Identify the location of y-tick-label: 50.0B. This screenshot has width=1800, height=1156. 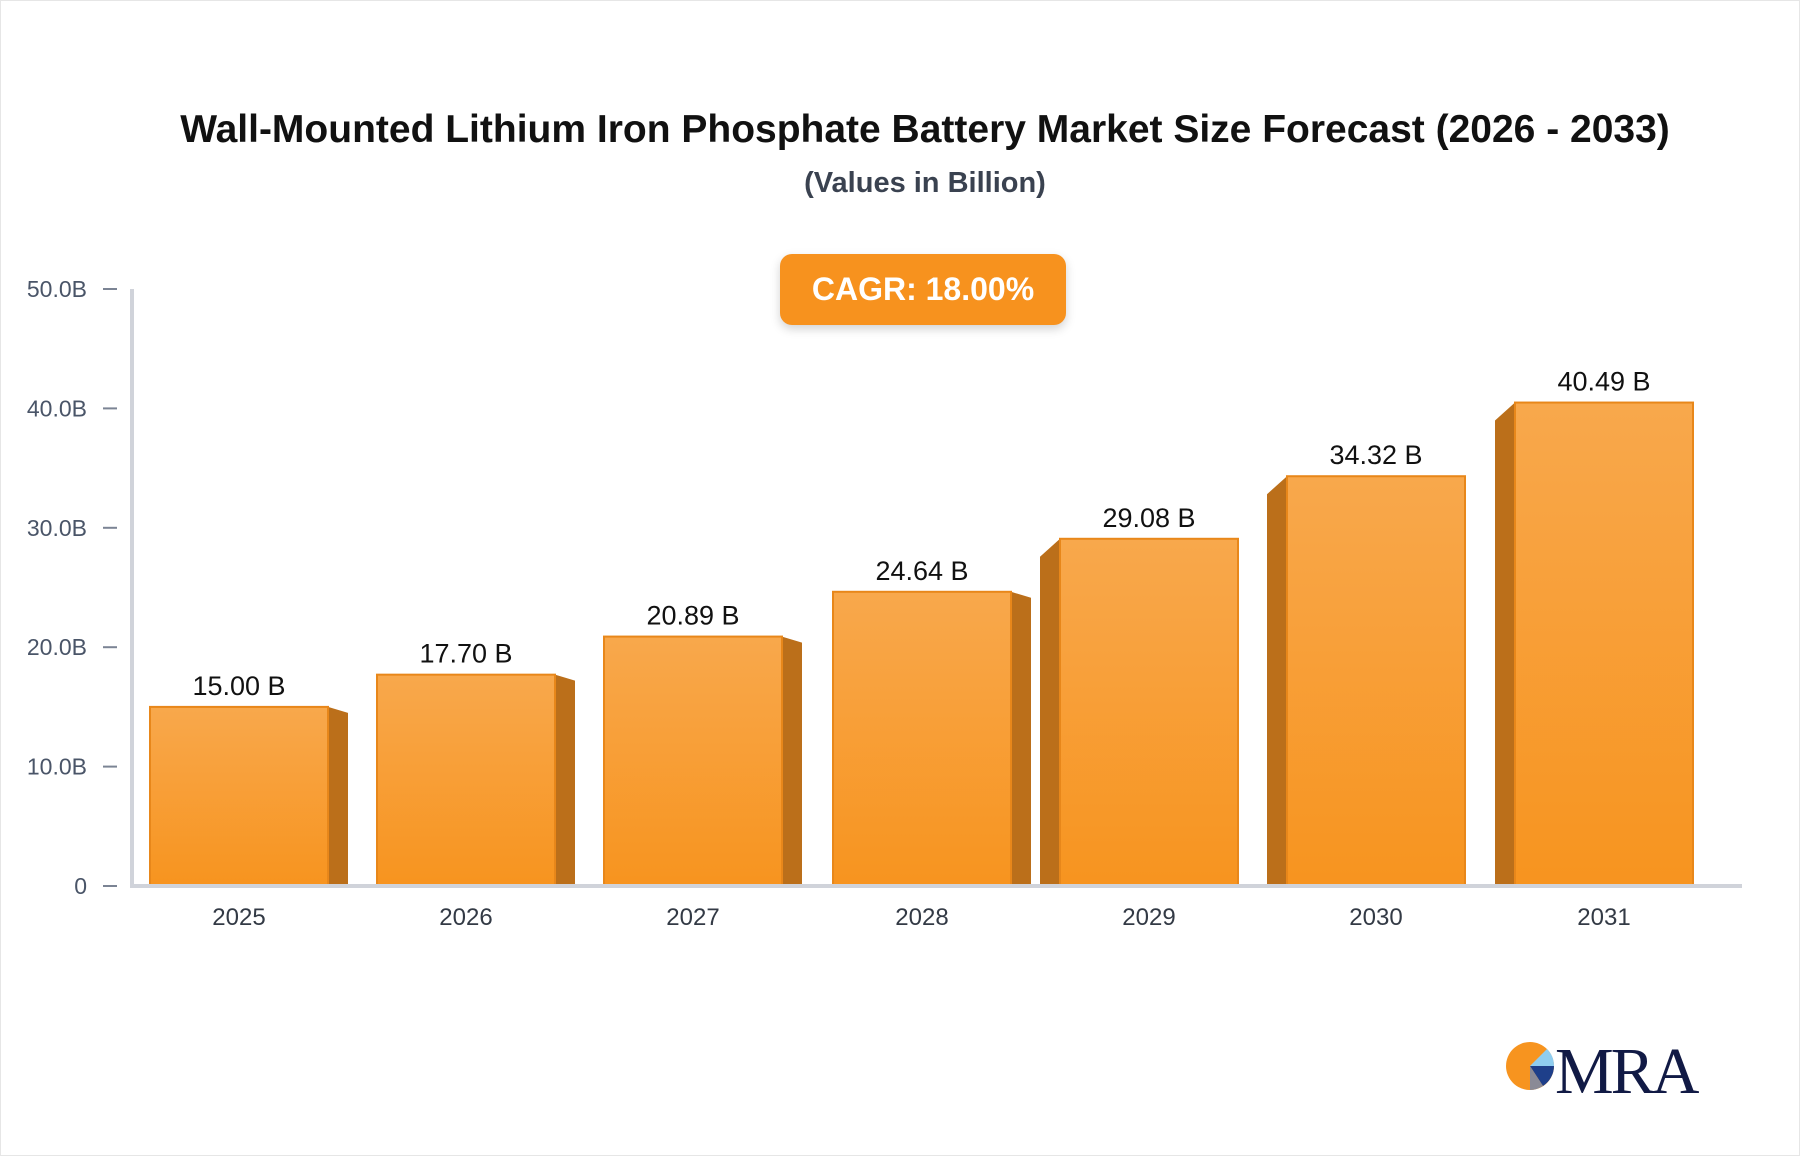
(57, 289).